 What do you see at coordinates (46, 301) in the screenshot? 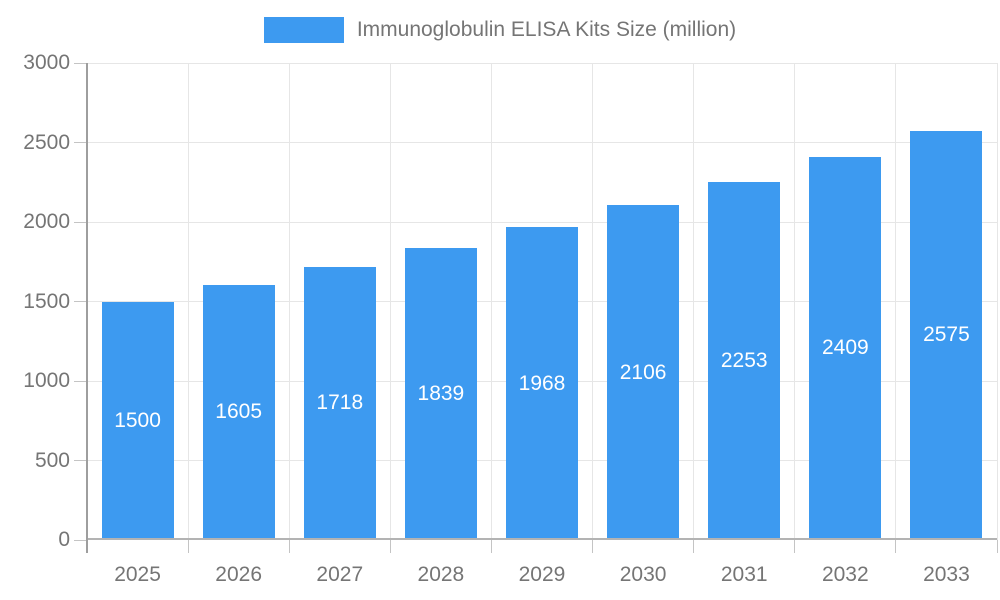
I see `y-axis-tick-label: 1500` at bounding box center [46, 301].